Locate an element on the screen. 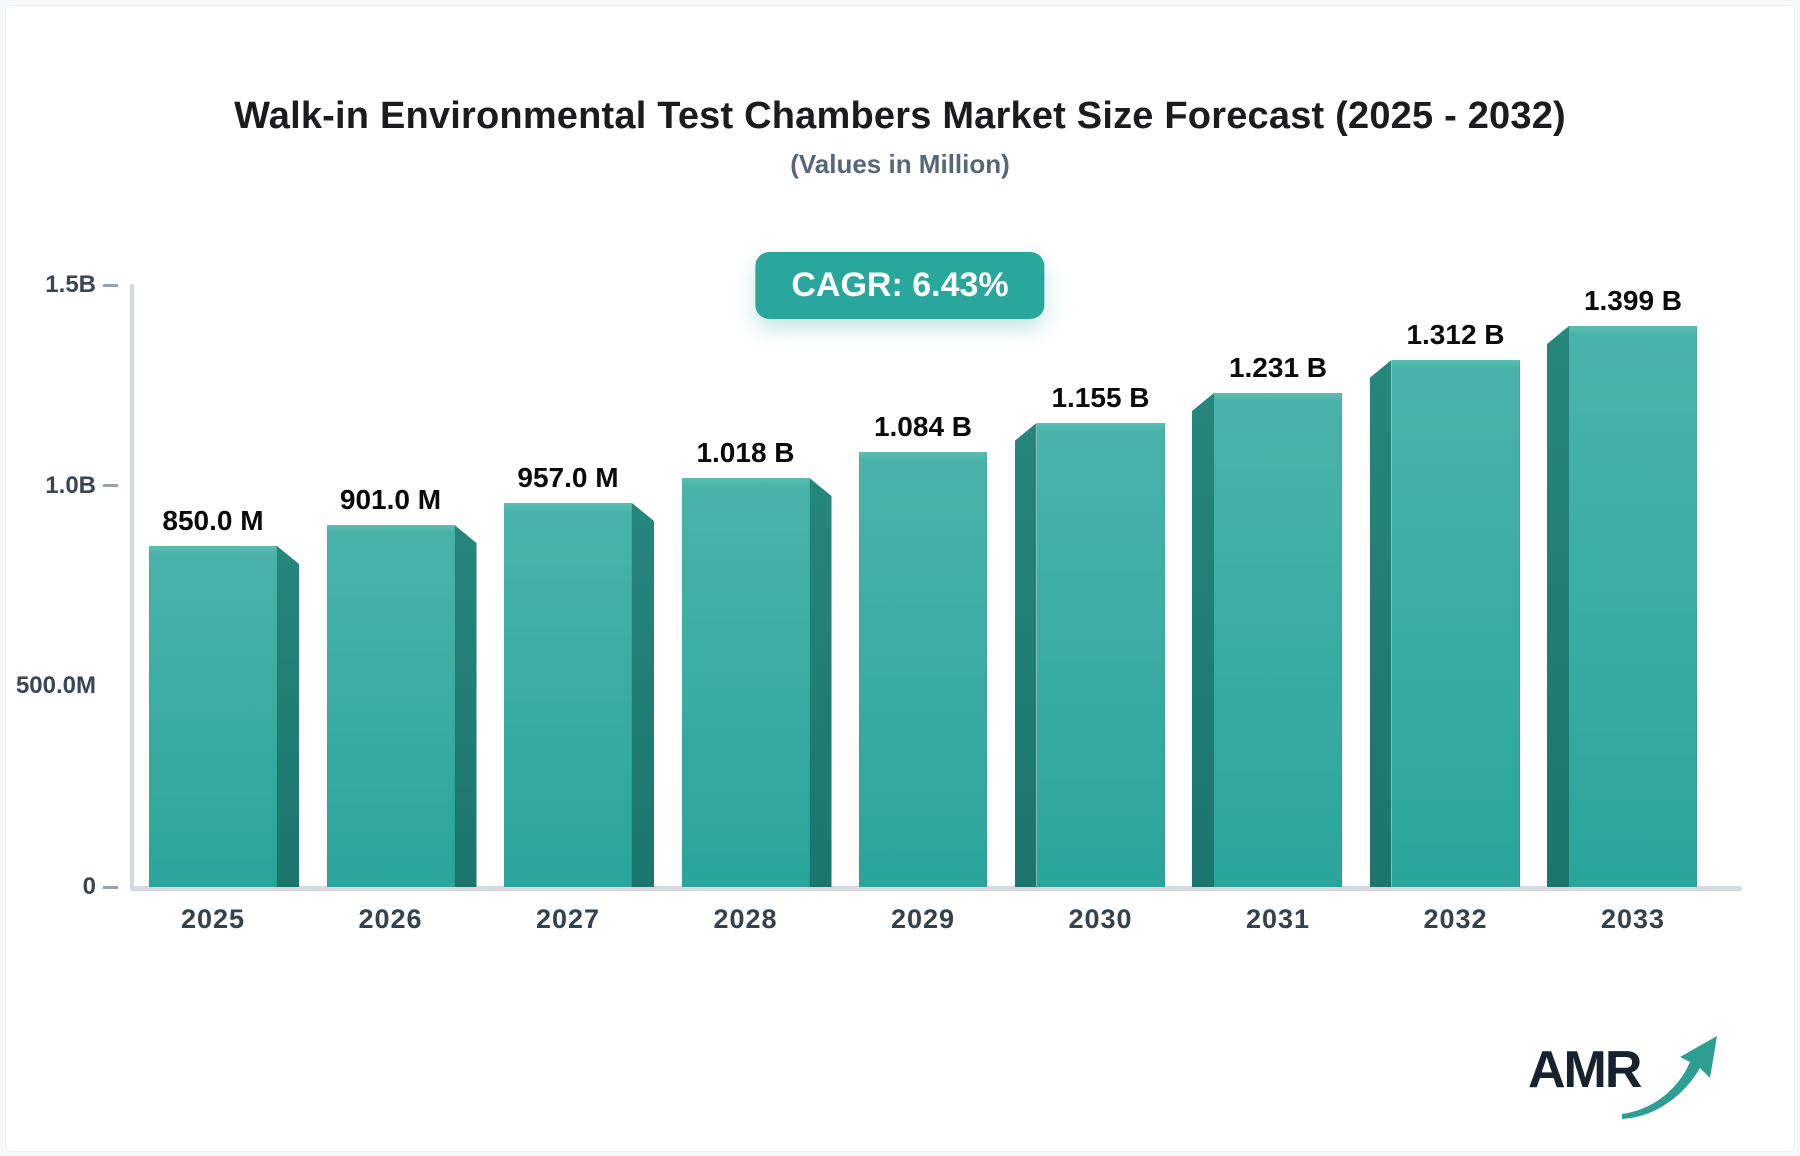  x-axis-label-2026: 2026 is located at coordinates (390, 919).